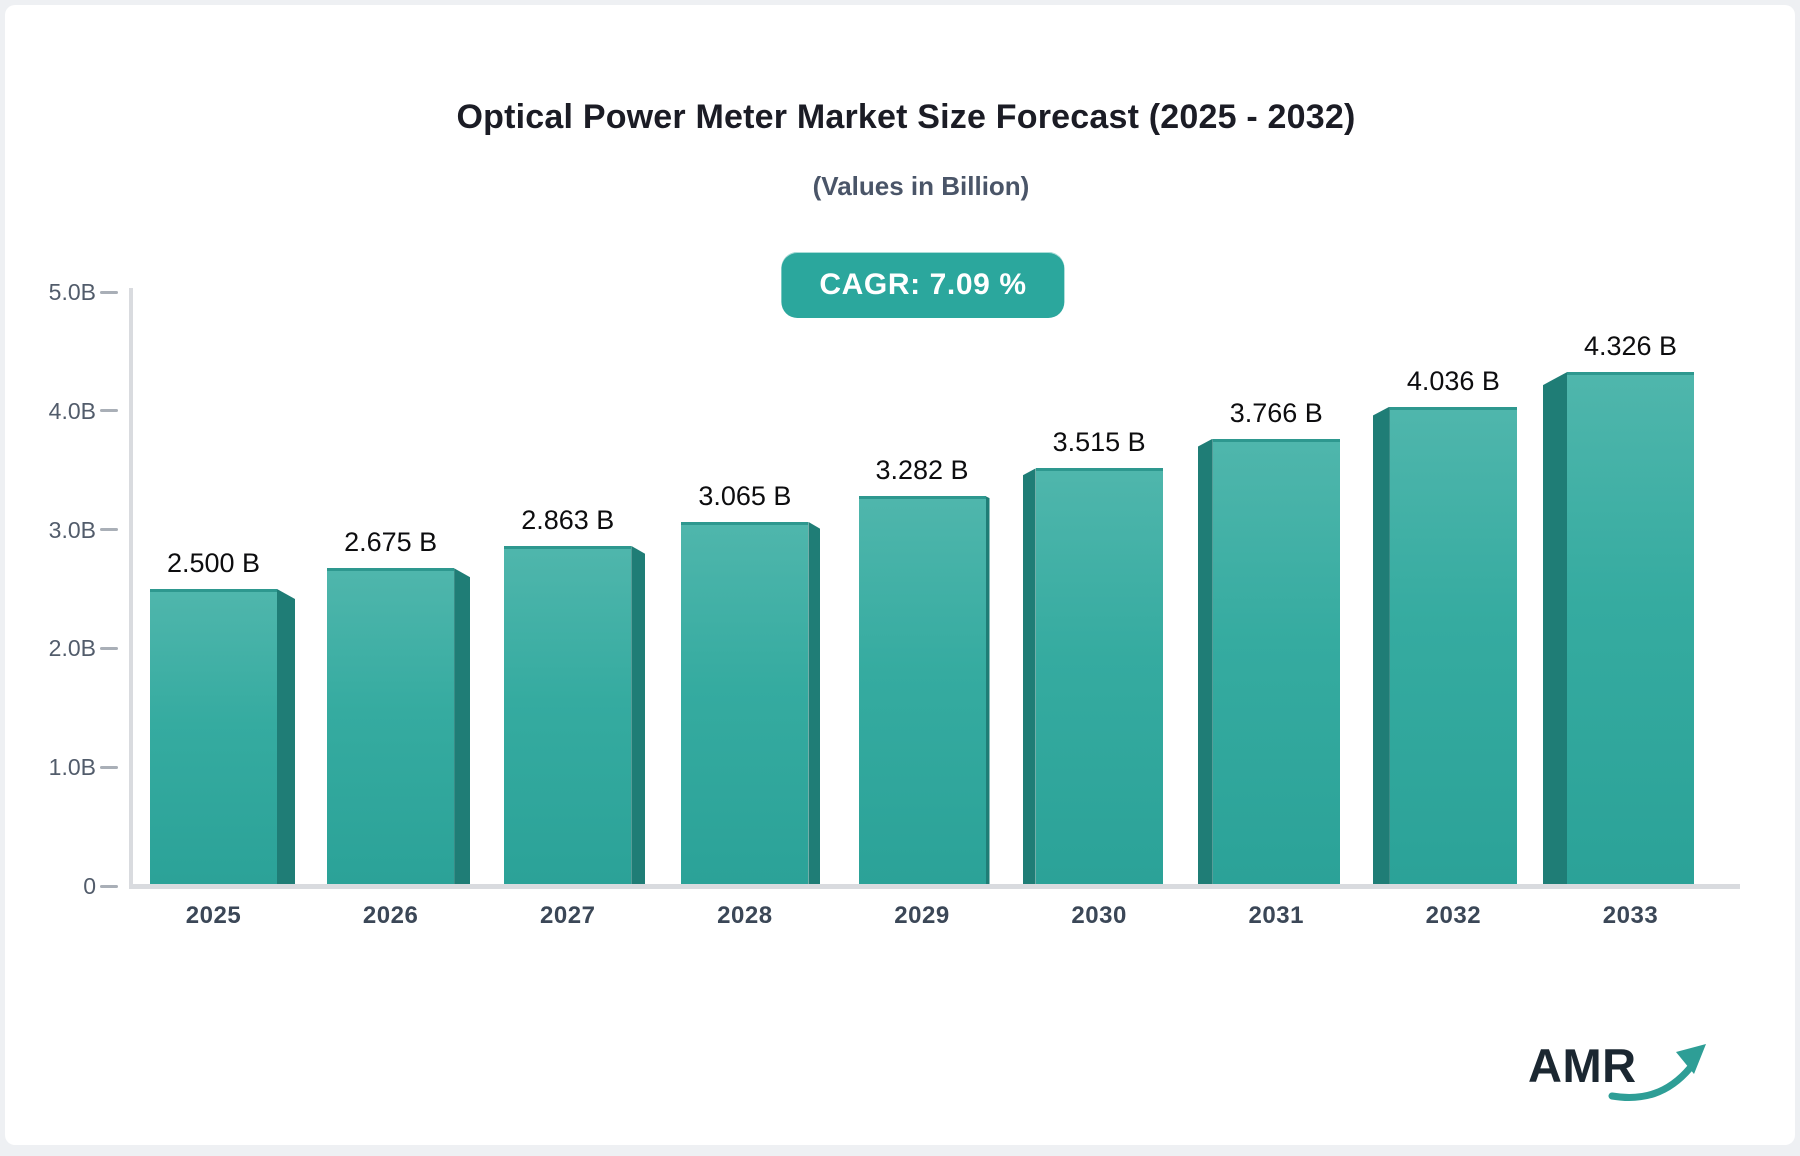 The width and height of the screenshot is (1800, 1156). What do you see at coordinates (390, 915) in the screenshot?
I see `x-axis-label-2026: 2026` at bounding box center [390, 915].